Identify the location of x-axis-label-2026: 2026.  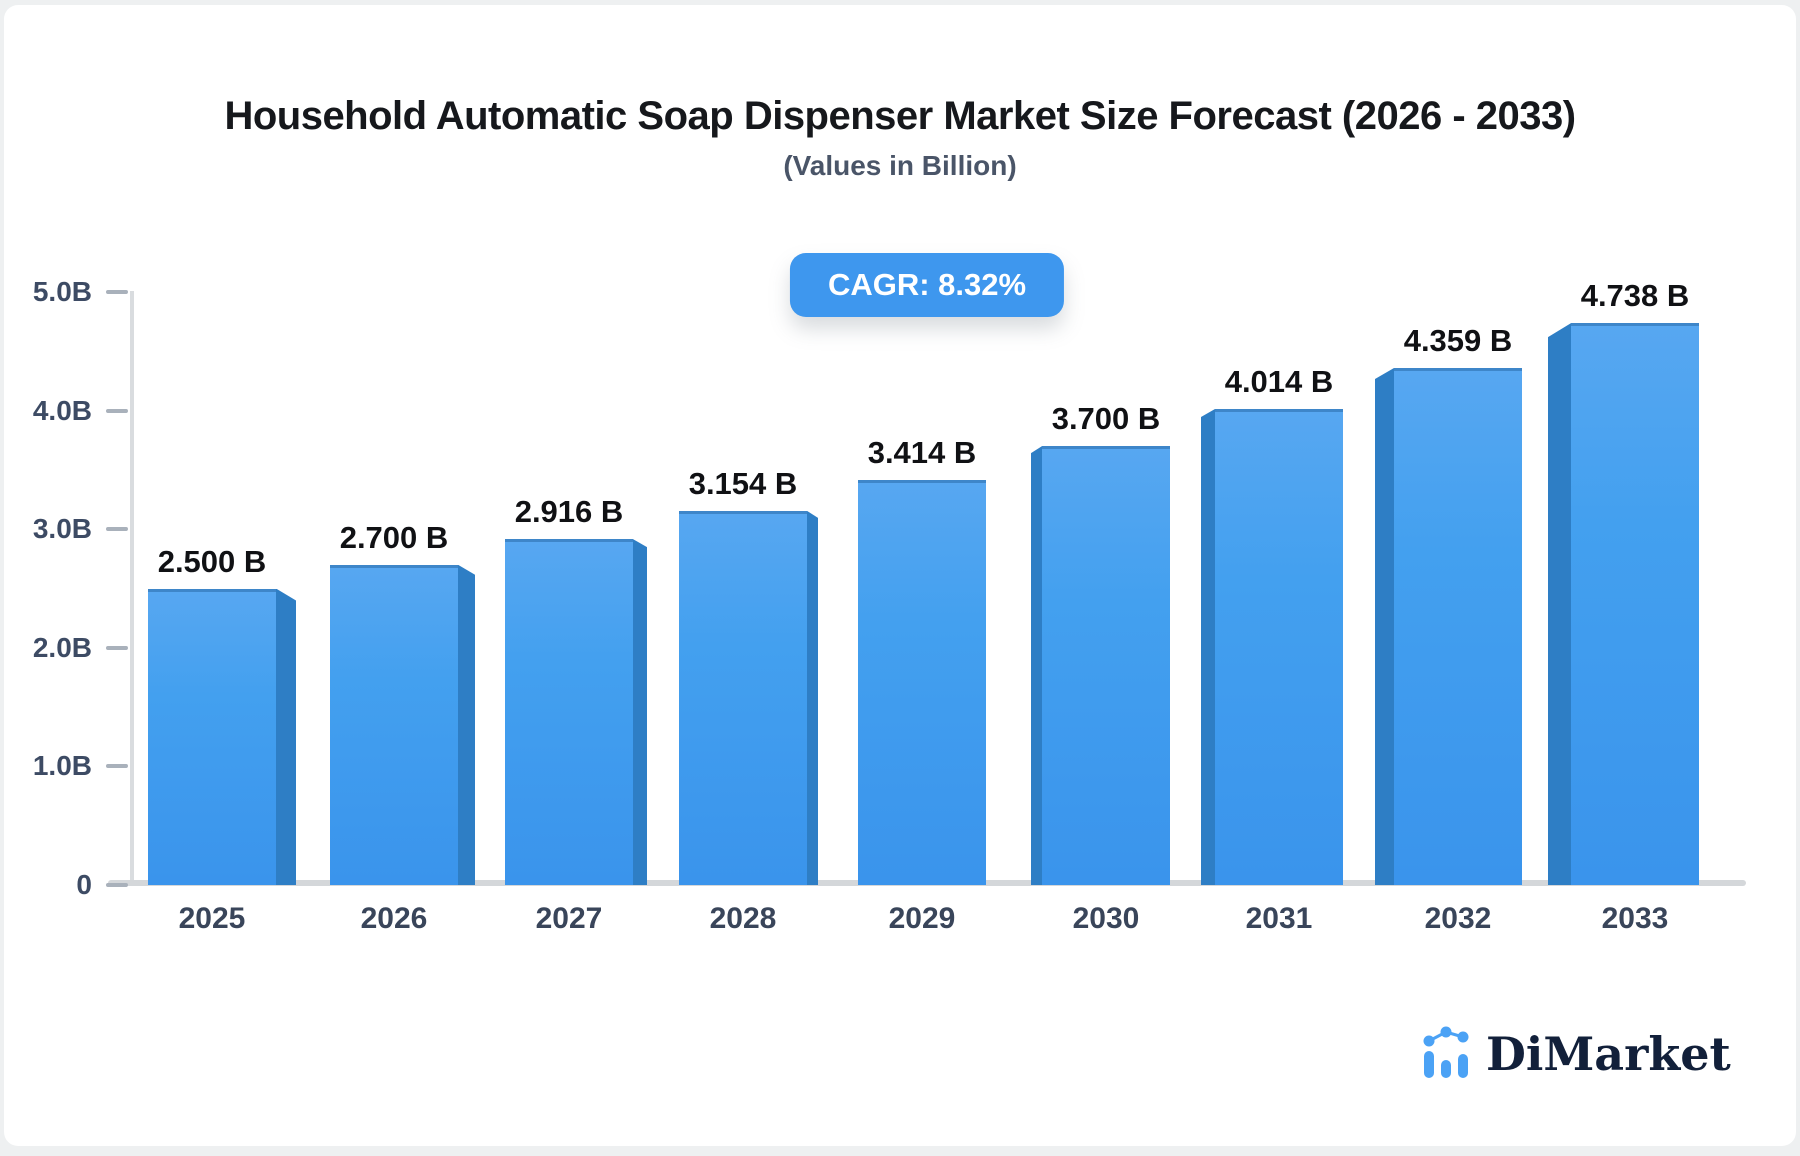
(394, 918).